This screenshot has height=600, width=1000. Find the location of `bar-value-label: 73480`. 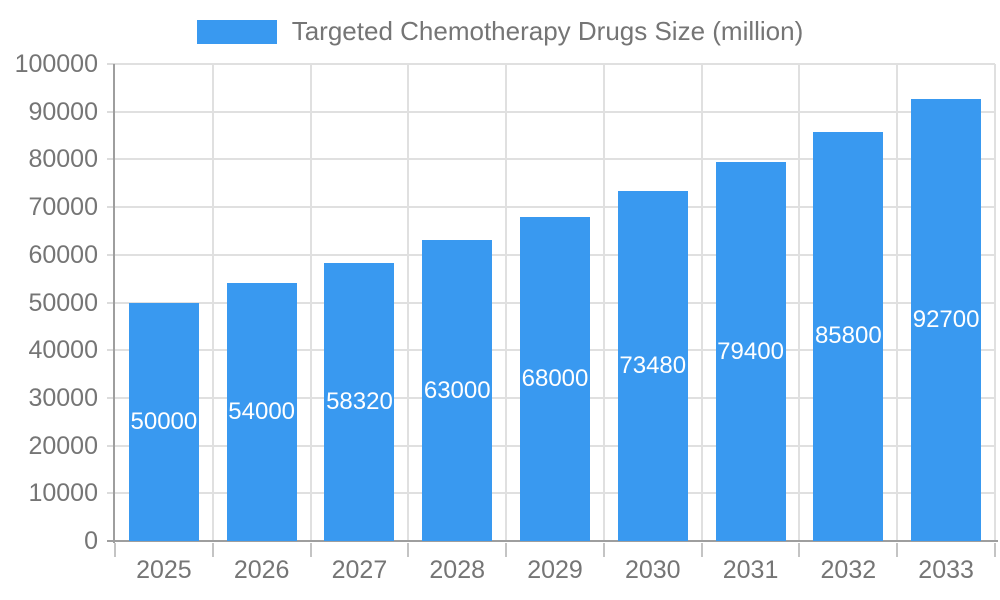

bar-value-label: 73480 is located at coordinates (653, 365).